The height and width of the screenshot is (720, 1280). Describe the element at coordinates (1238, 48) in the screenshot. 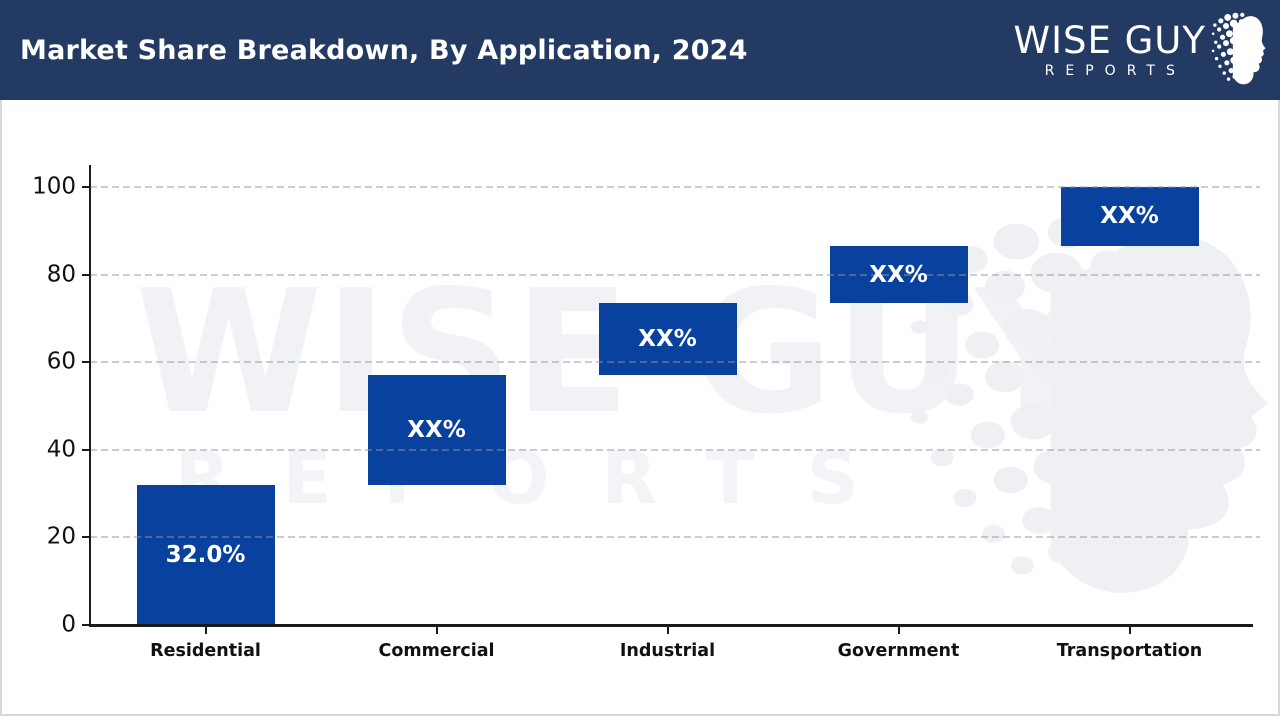

I see `brand-face-dots-icon` at that location.